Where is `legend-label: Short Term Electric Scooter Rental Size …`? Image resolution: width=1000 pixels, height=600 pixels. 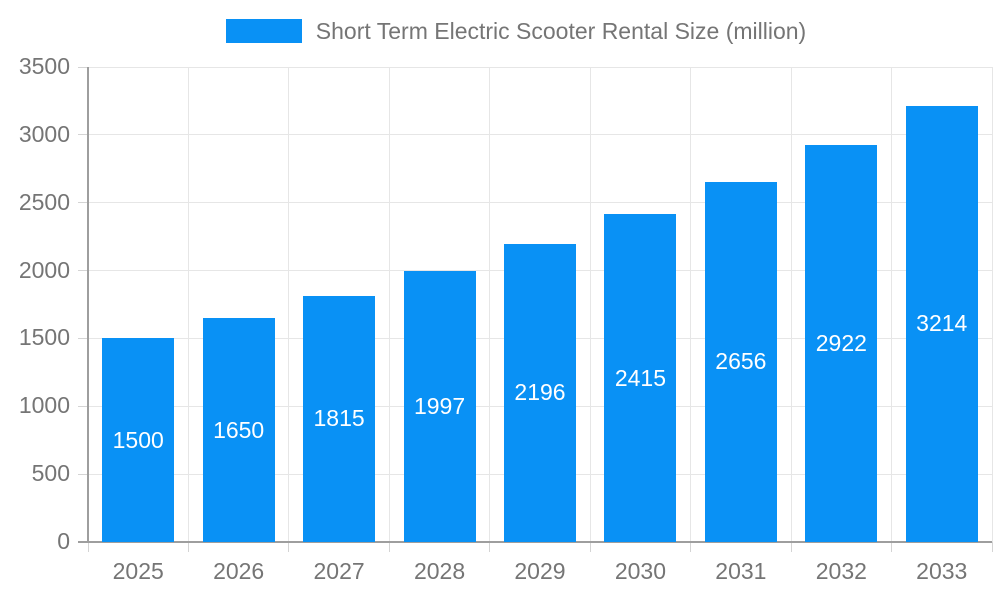
legend-label: Short Term Electric Scooter Rental Size … is located at coordinates (561, 31).